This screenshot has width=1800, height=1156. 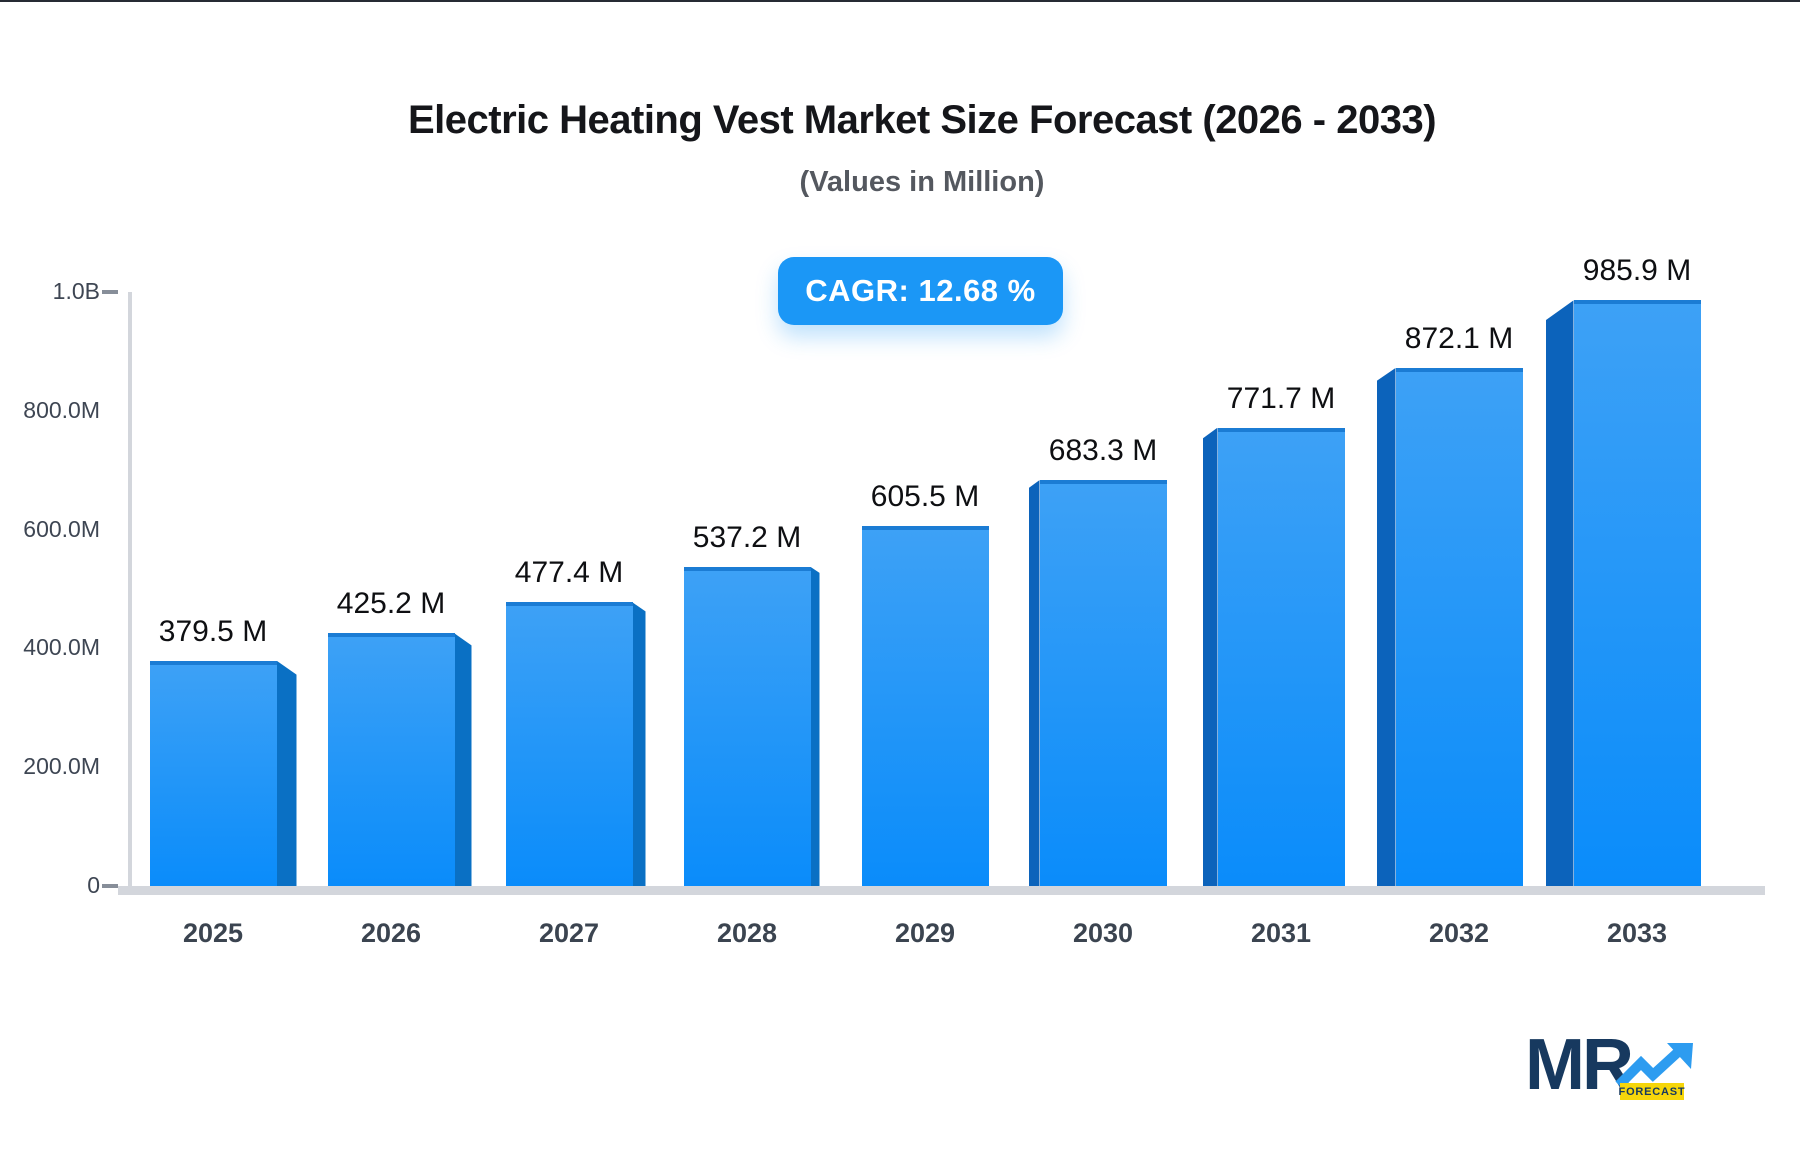 I want to click on x-axis-year-label: 2027, so click(x=569, y=933).